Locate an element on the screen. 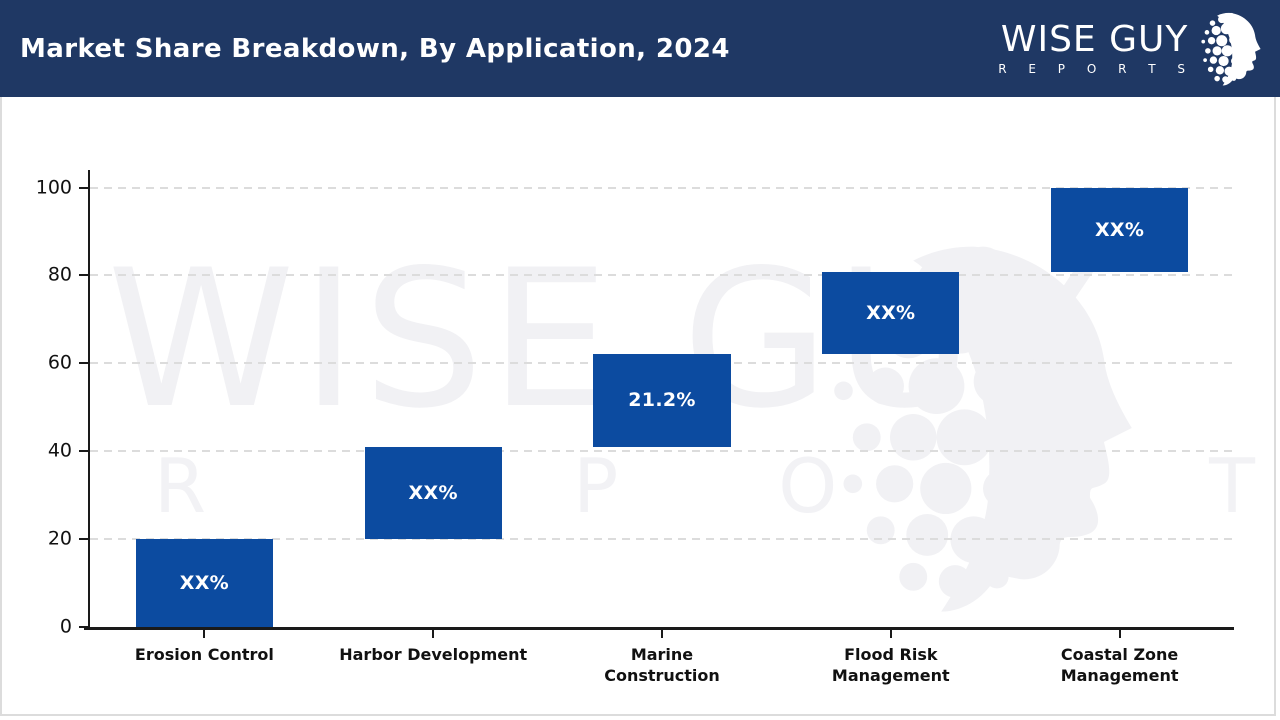 The image size is (1280, 720). y-tick-label: 80 is located at coordinates (59, 274).